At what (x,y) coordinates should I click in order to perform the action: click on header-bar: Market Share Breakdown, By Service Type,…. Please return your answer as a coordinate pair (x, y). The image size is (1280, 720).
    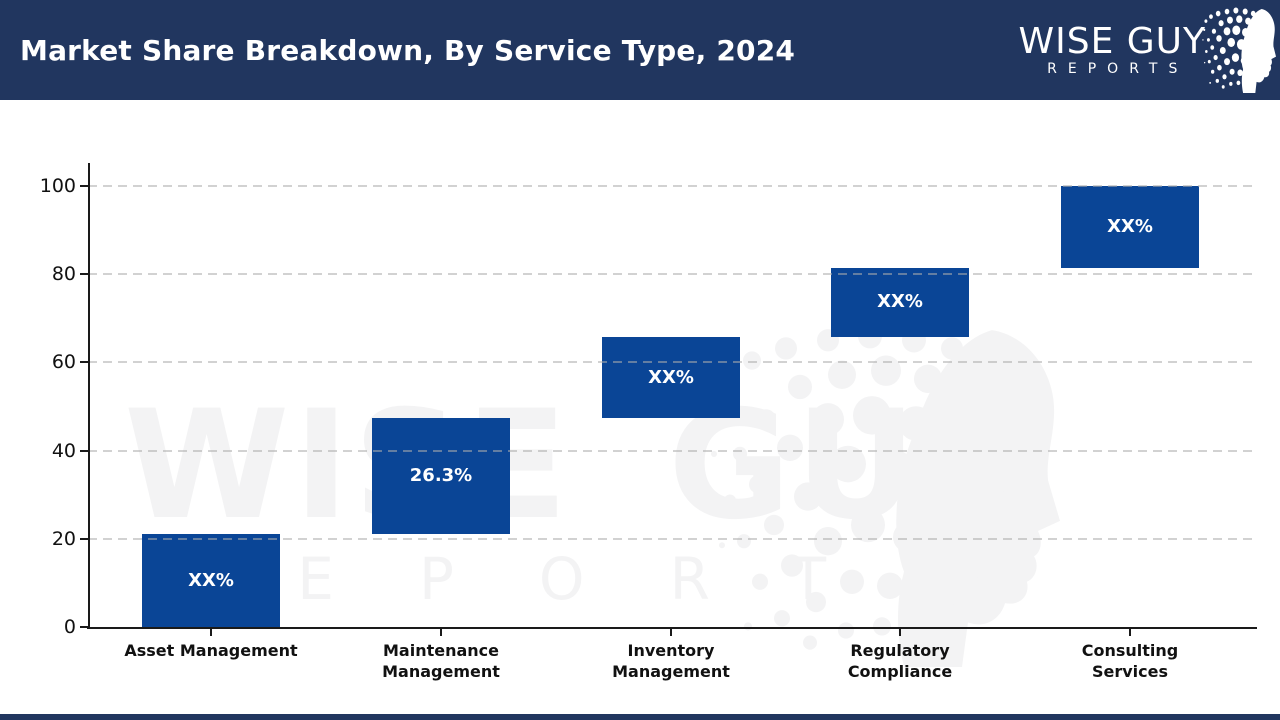
    Looking at the image, I should click on (640, 50).